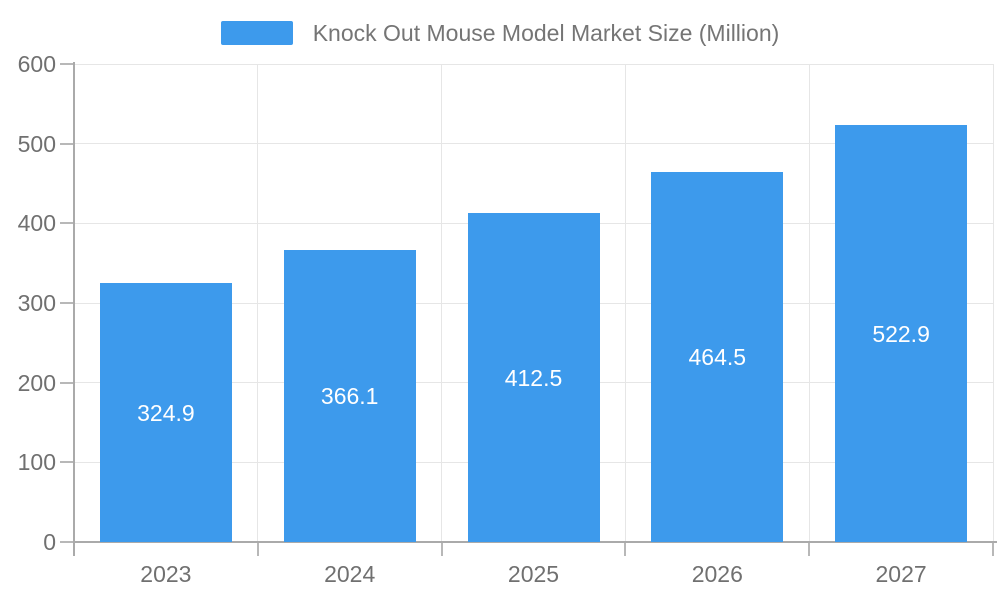 Image resolution: width=1000 pixels, height=600 pixels. I want to click on x-axis-label-2024: 2024, so click(350, 574).